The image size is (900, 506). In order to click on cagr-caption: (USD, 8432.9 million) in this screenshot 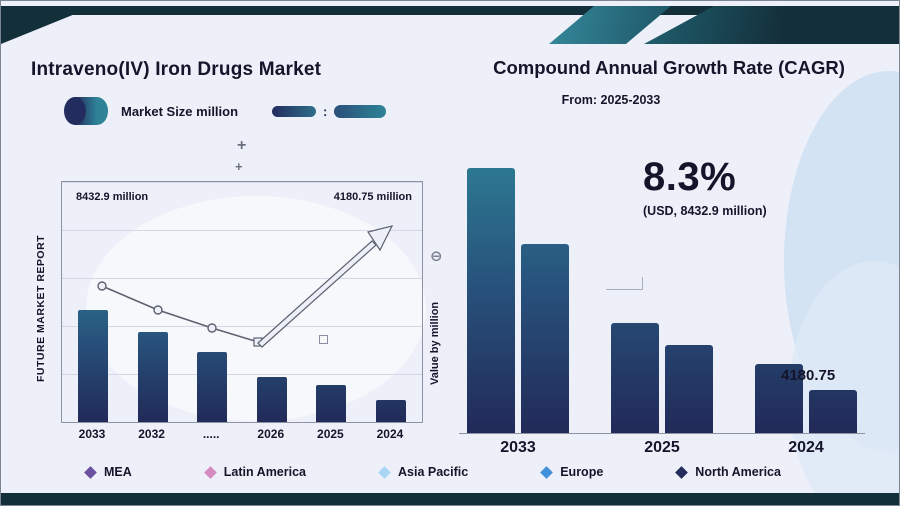, I will do `click(705, 211)`.